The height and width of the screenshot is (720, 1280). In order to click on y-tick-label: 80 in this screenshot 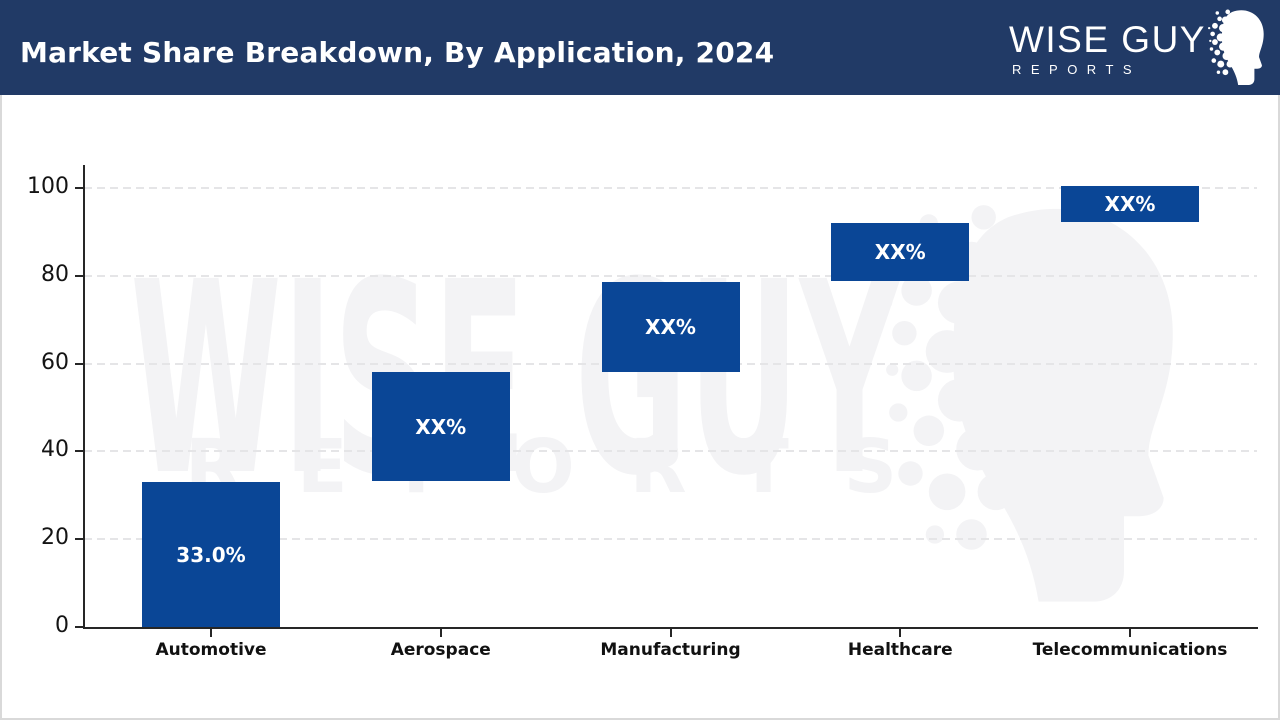, I will do `click(55, 274)`.